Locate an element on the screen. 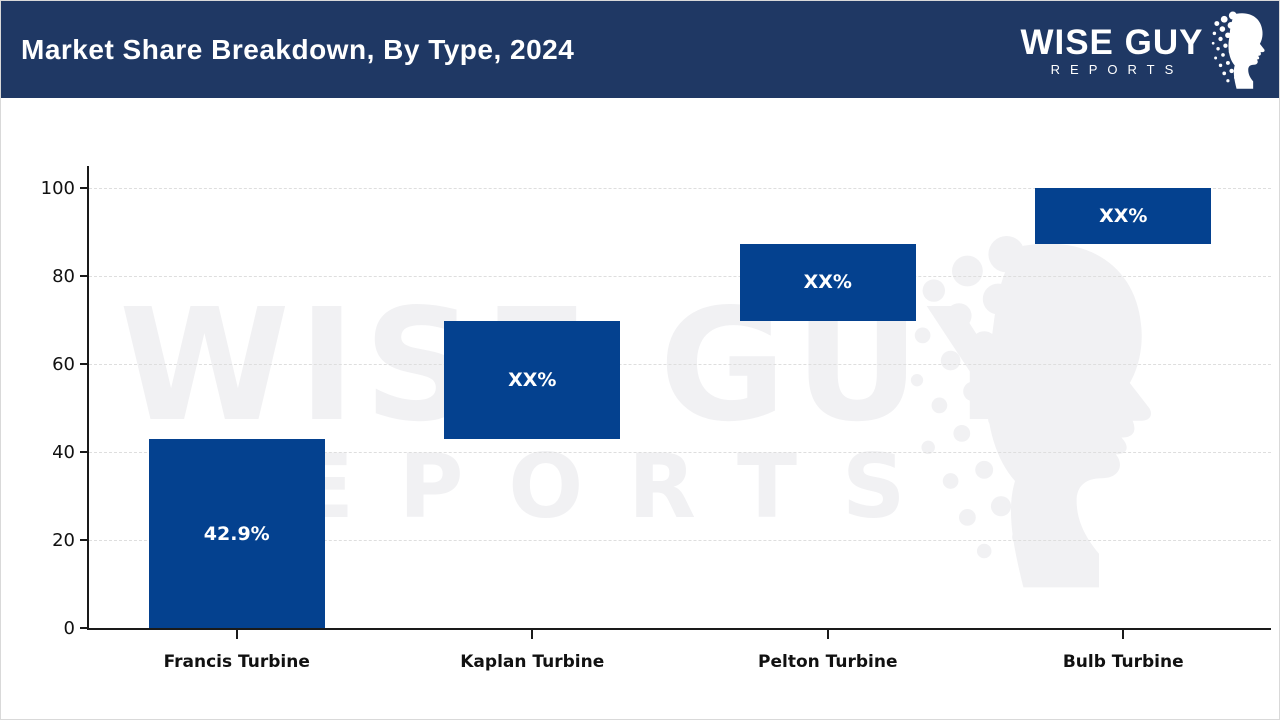 This screenshot has width=1280, height=720. dotted-face-icon is located at coordinates (1239, 50).